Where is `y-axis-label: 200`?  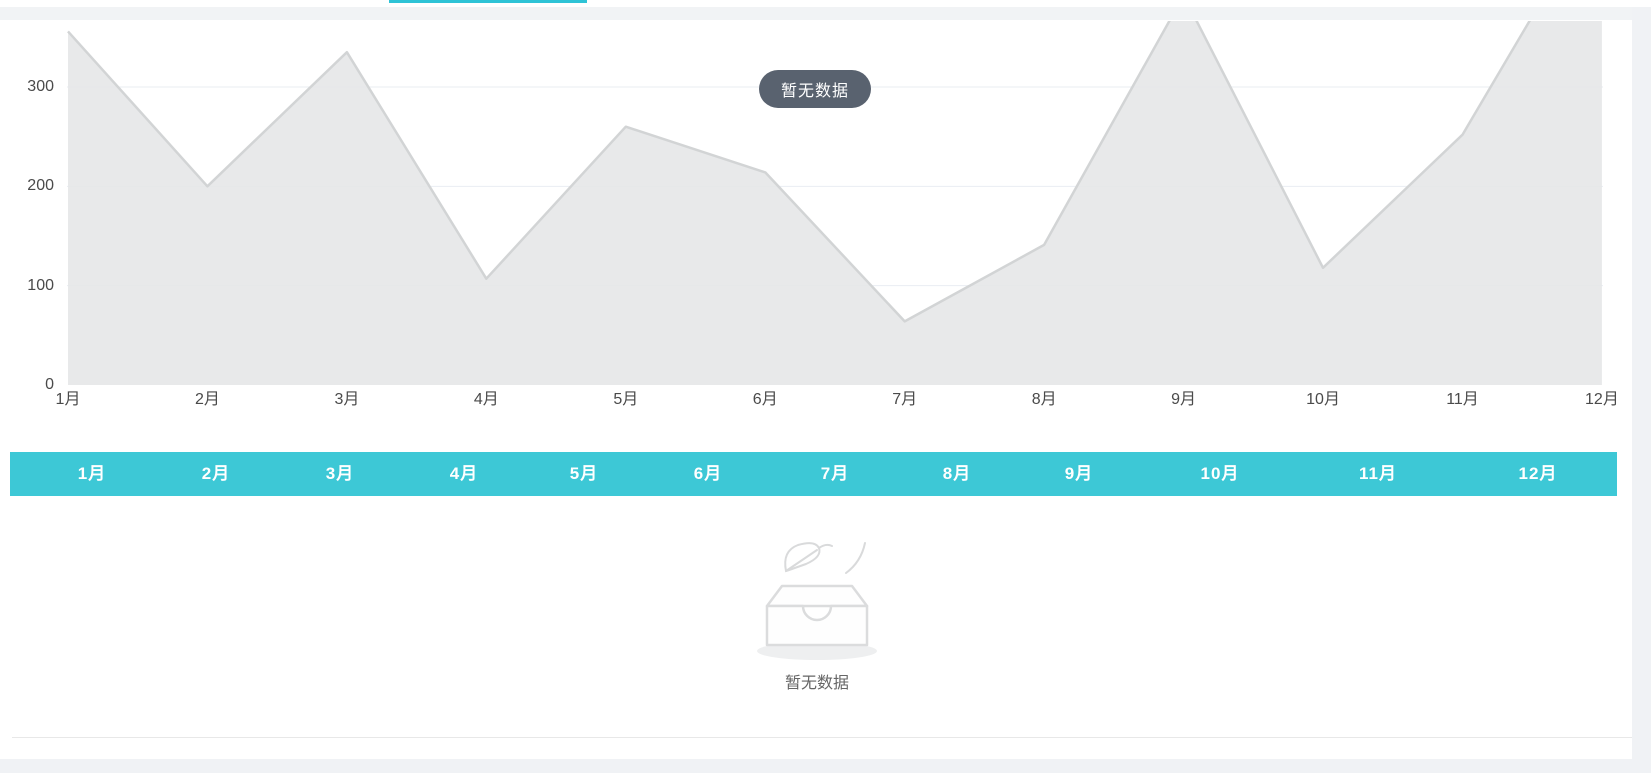
y-axis-label: 200 is located at coordinates (40, 186).